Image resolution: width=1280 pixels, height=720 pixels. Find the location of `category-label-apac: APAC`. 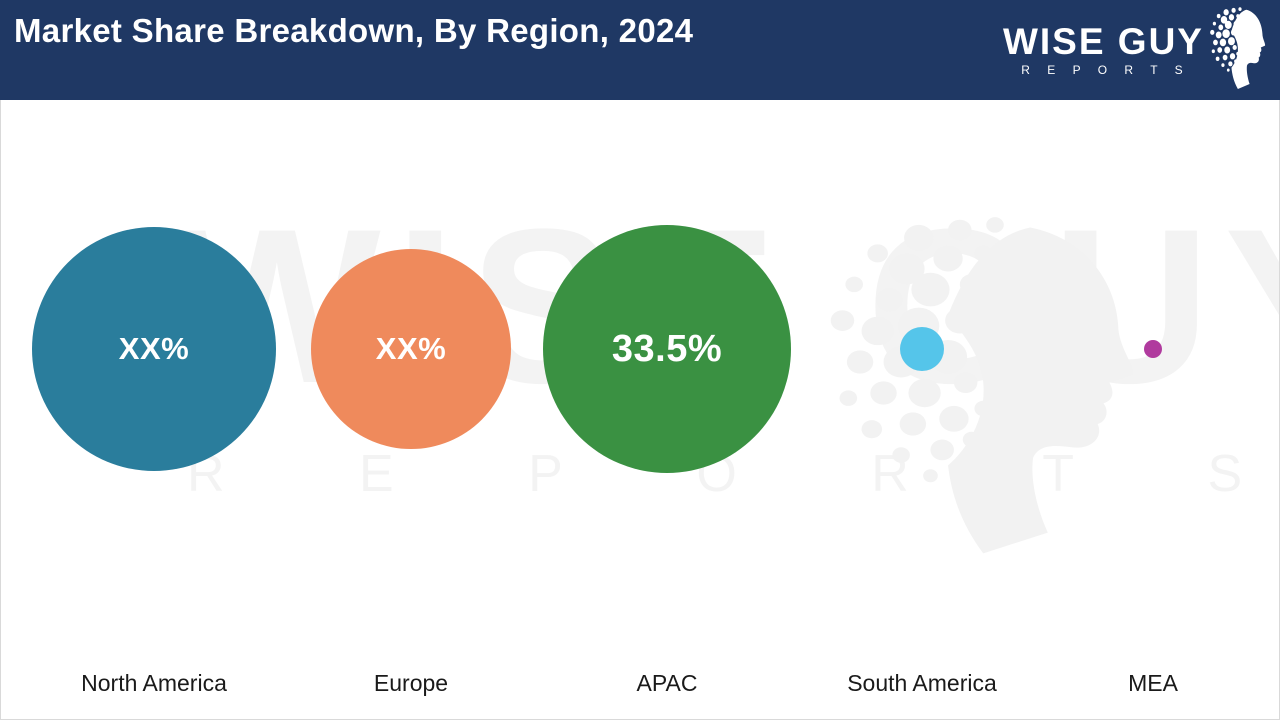

category-label-apac: APAC is located at coordinates (667, 683).